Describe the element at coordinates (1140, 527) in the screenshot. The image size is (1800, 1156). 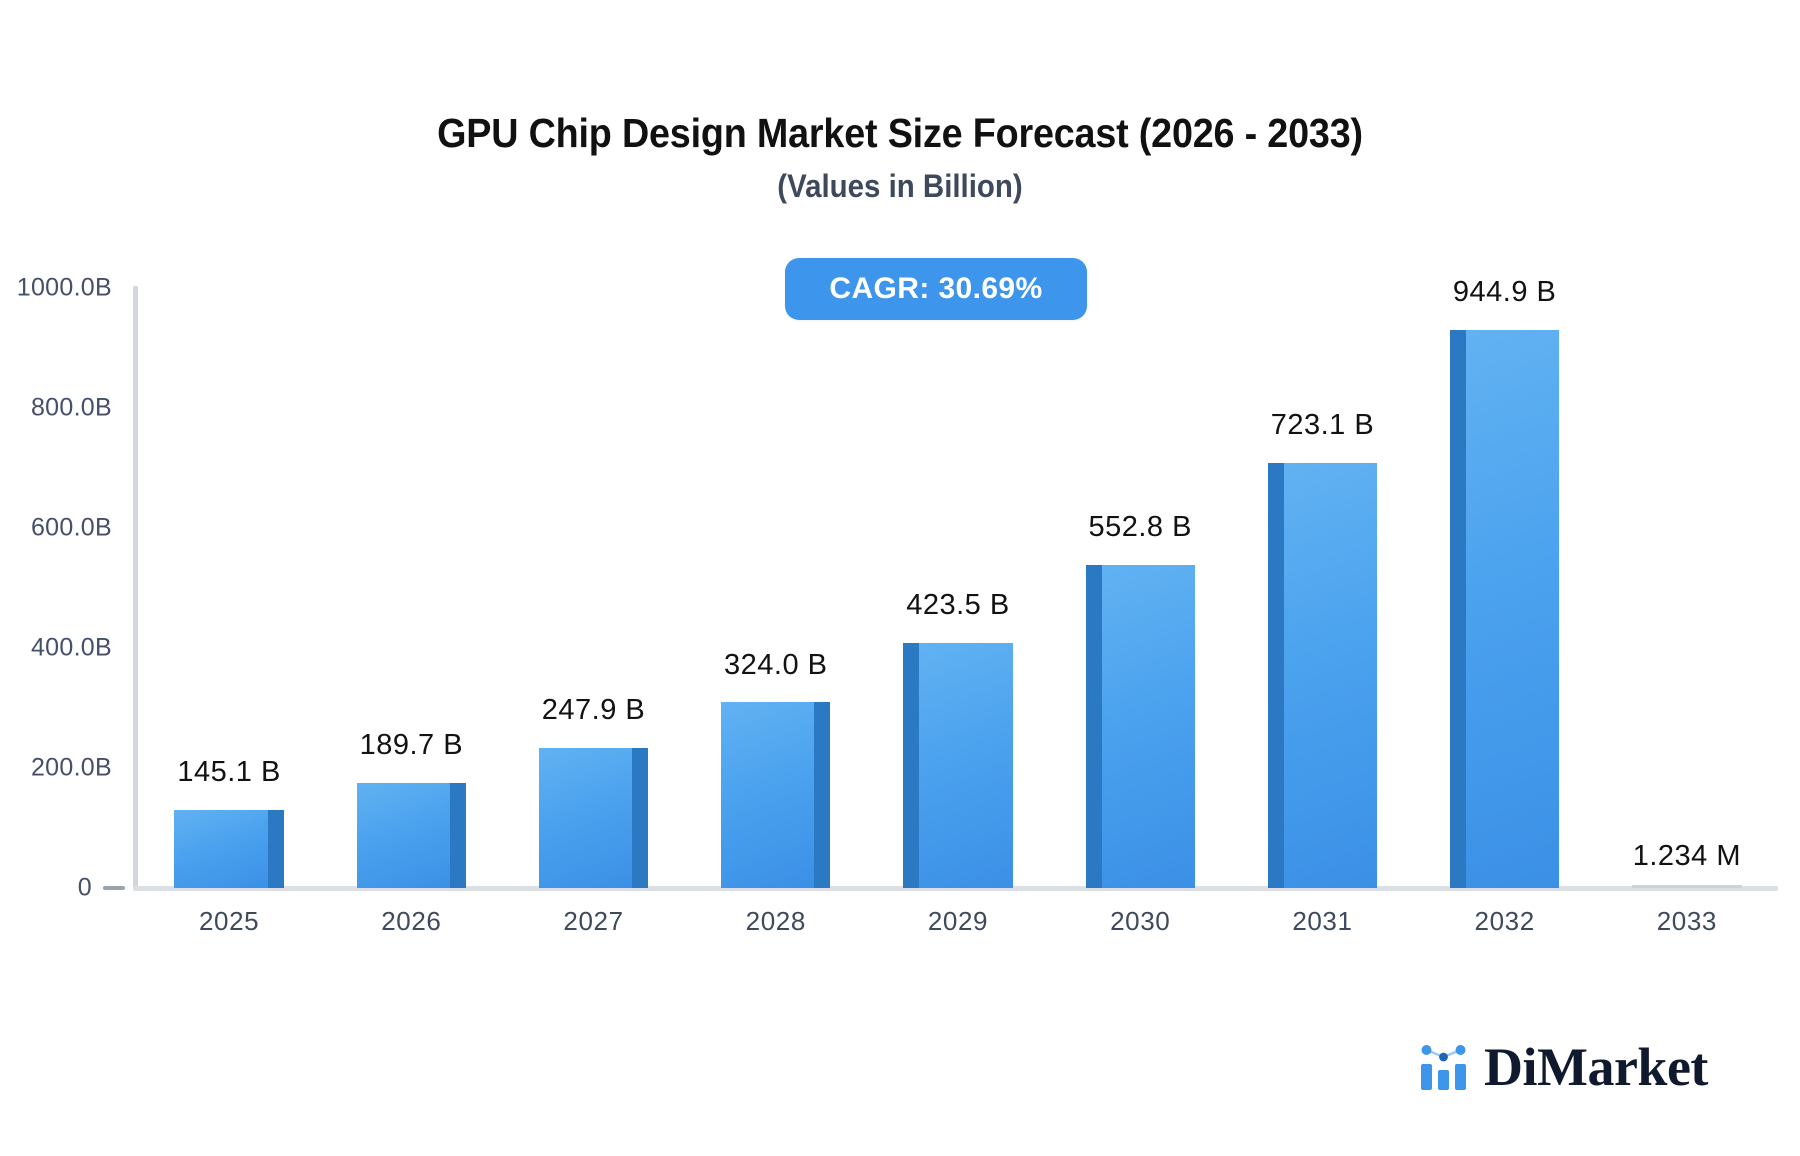
I see `bar-value-label-2030: 552.8 B` at that location.